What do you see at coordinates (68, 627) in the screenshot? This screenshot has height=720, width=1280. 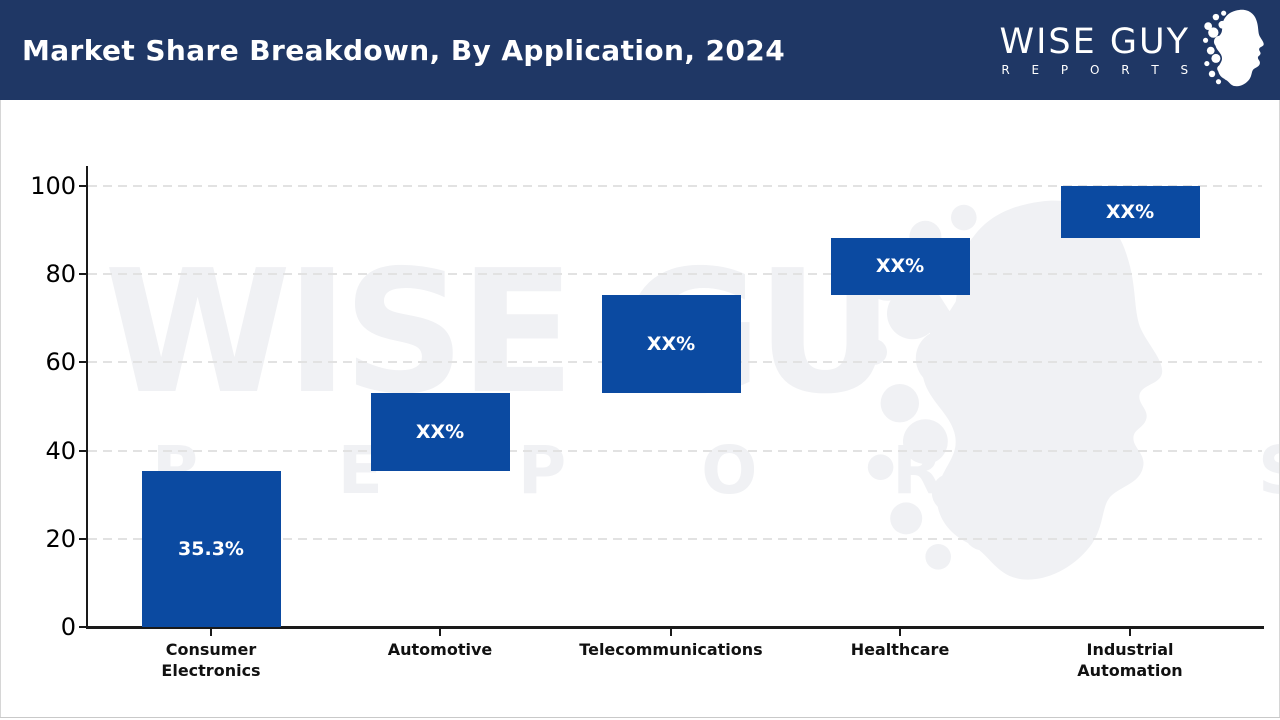 I see `y-tick-label: 0` at bounding box center [68, 627].